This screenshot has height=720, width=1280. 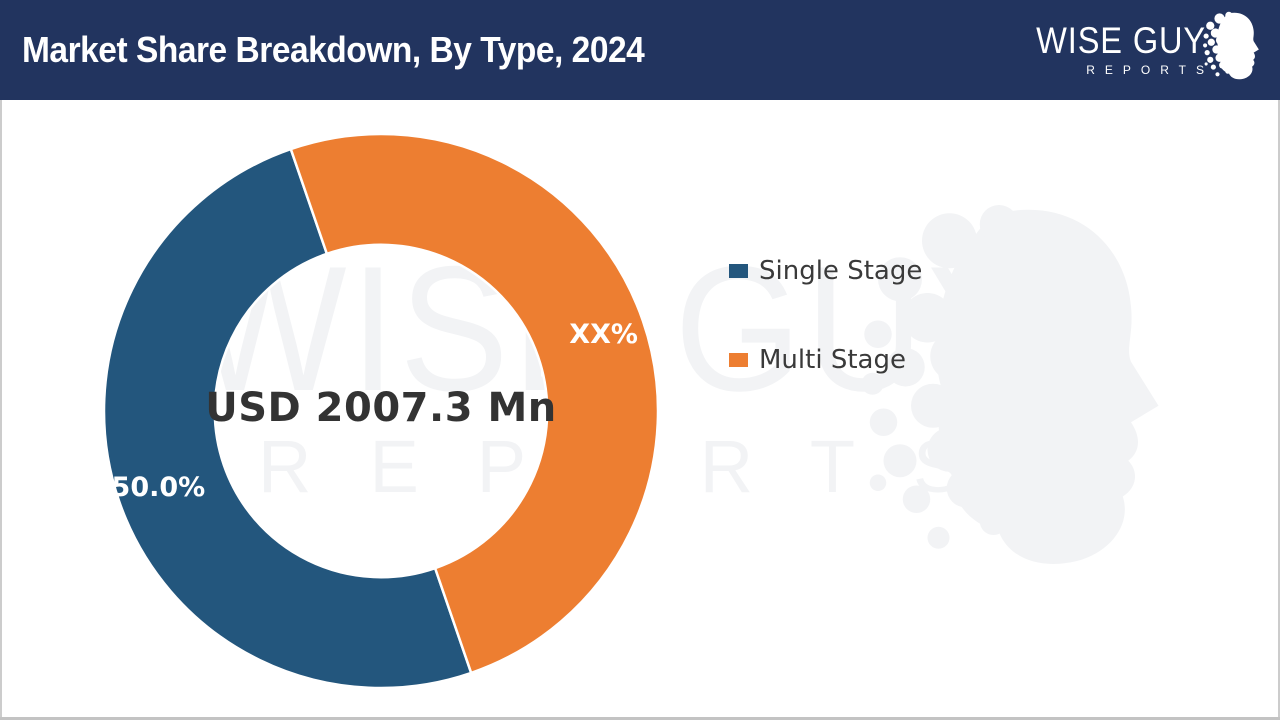 What do you see at coordinates (841, 271) in the screenshot?
I see `legend-label-single-stage: Single Stage` at bounding box center [841, 271].